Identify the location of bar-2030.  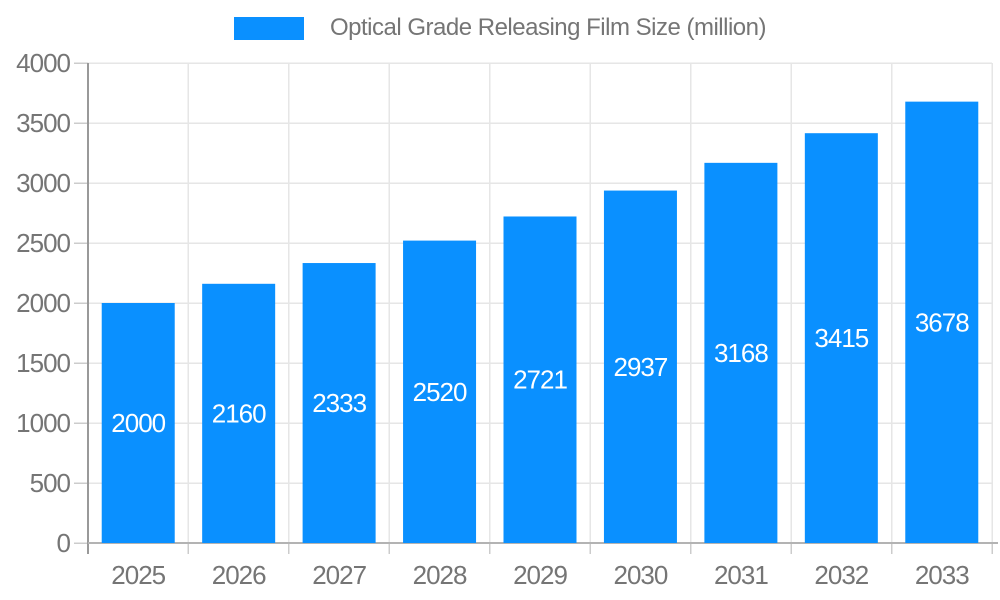
(640, 366).